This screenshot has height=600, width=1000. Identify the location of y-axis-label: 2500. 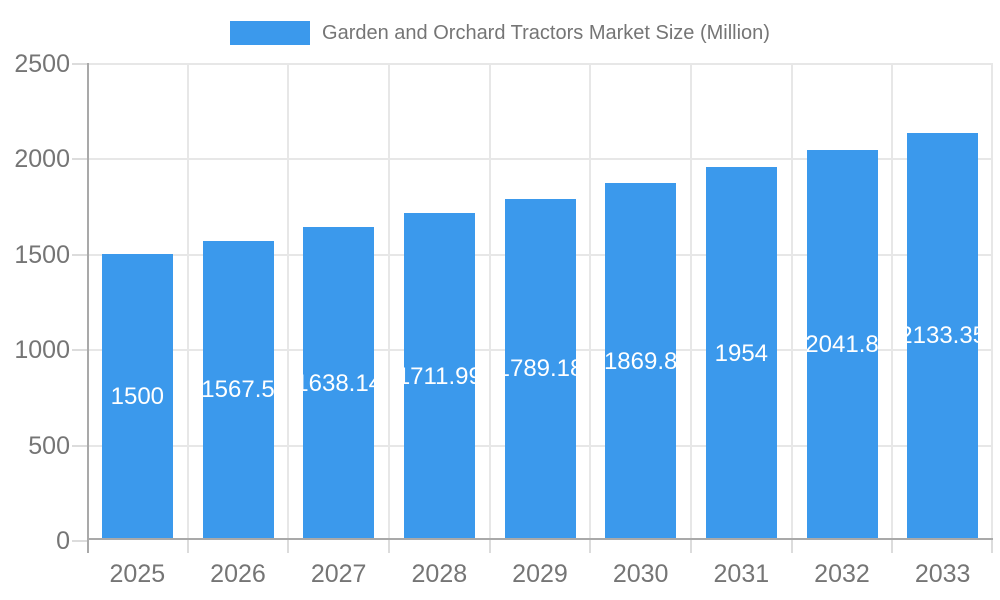
(42, 64).